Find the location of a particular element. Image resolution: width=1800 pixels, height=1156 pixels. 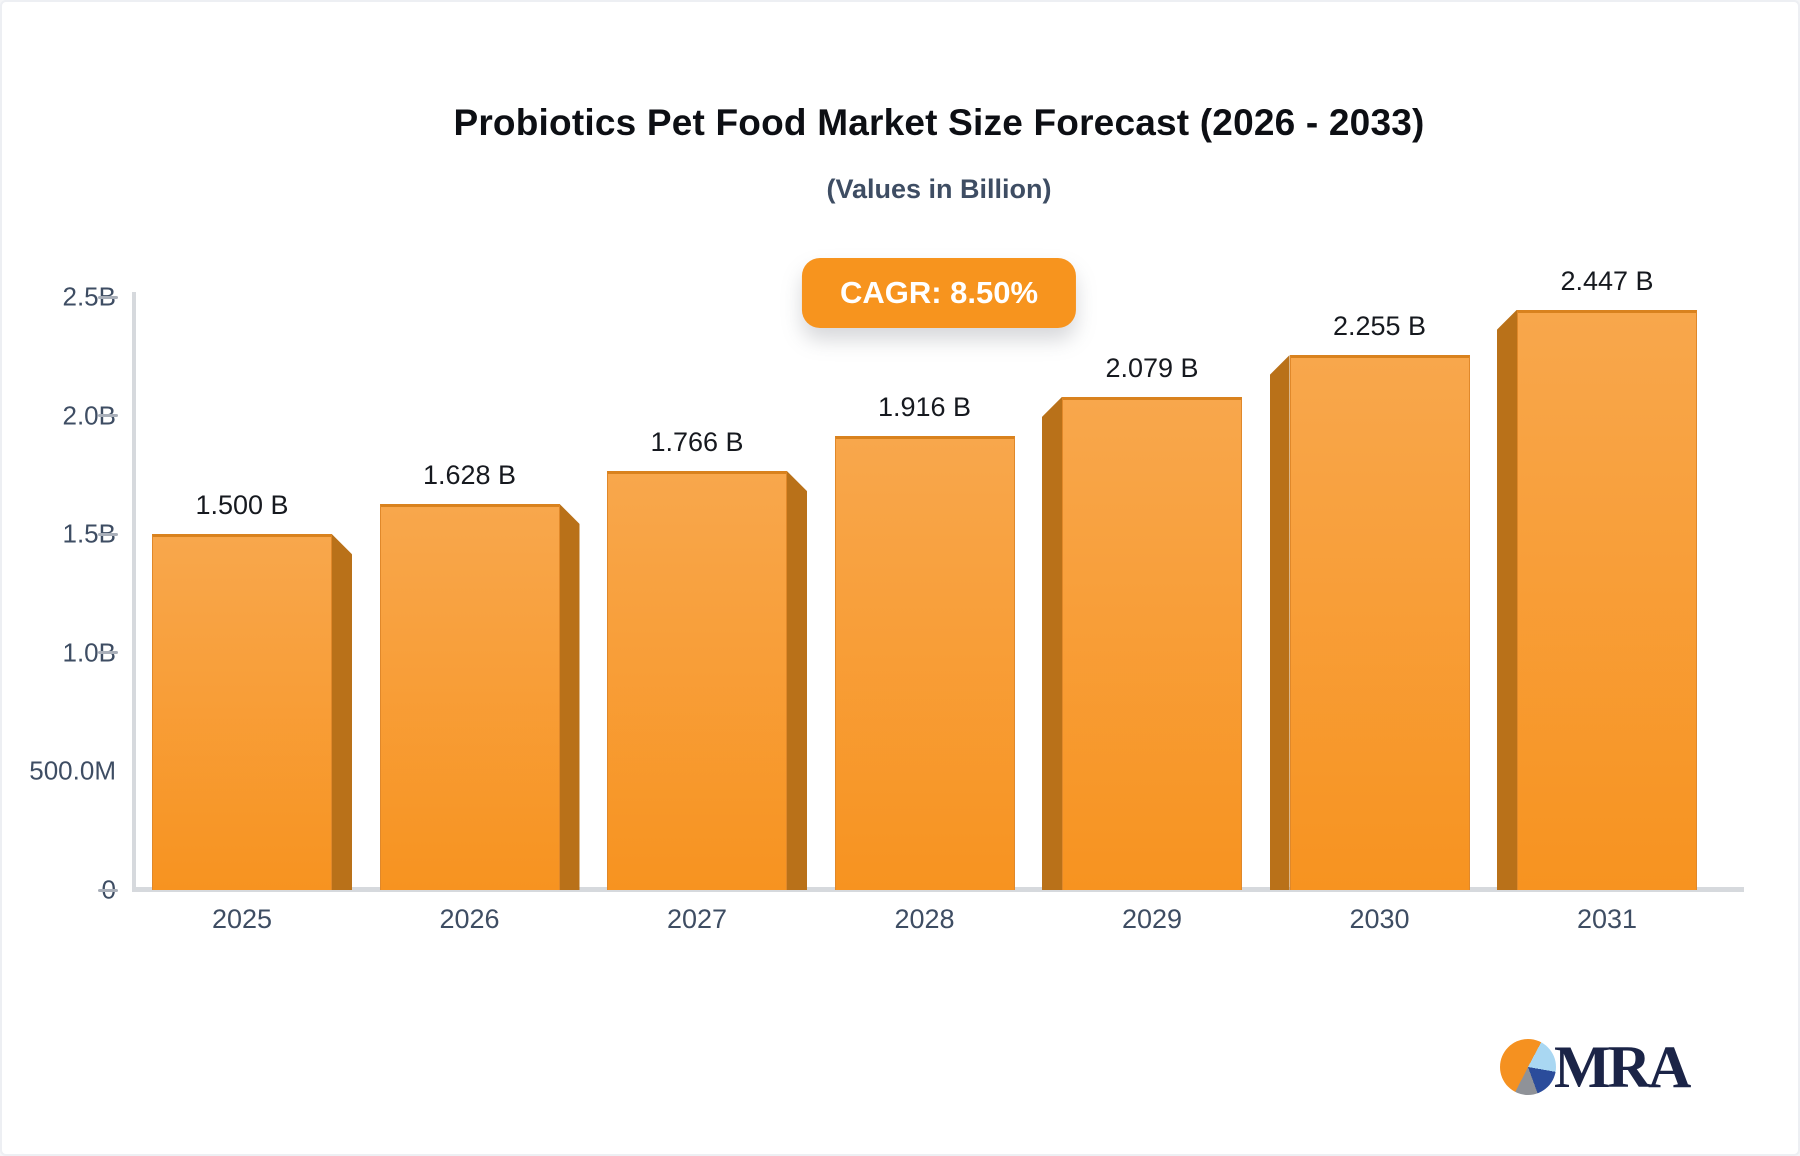

x-category-label: 2028 is located at coordinates (924, 919).